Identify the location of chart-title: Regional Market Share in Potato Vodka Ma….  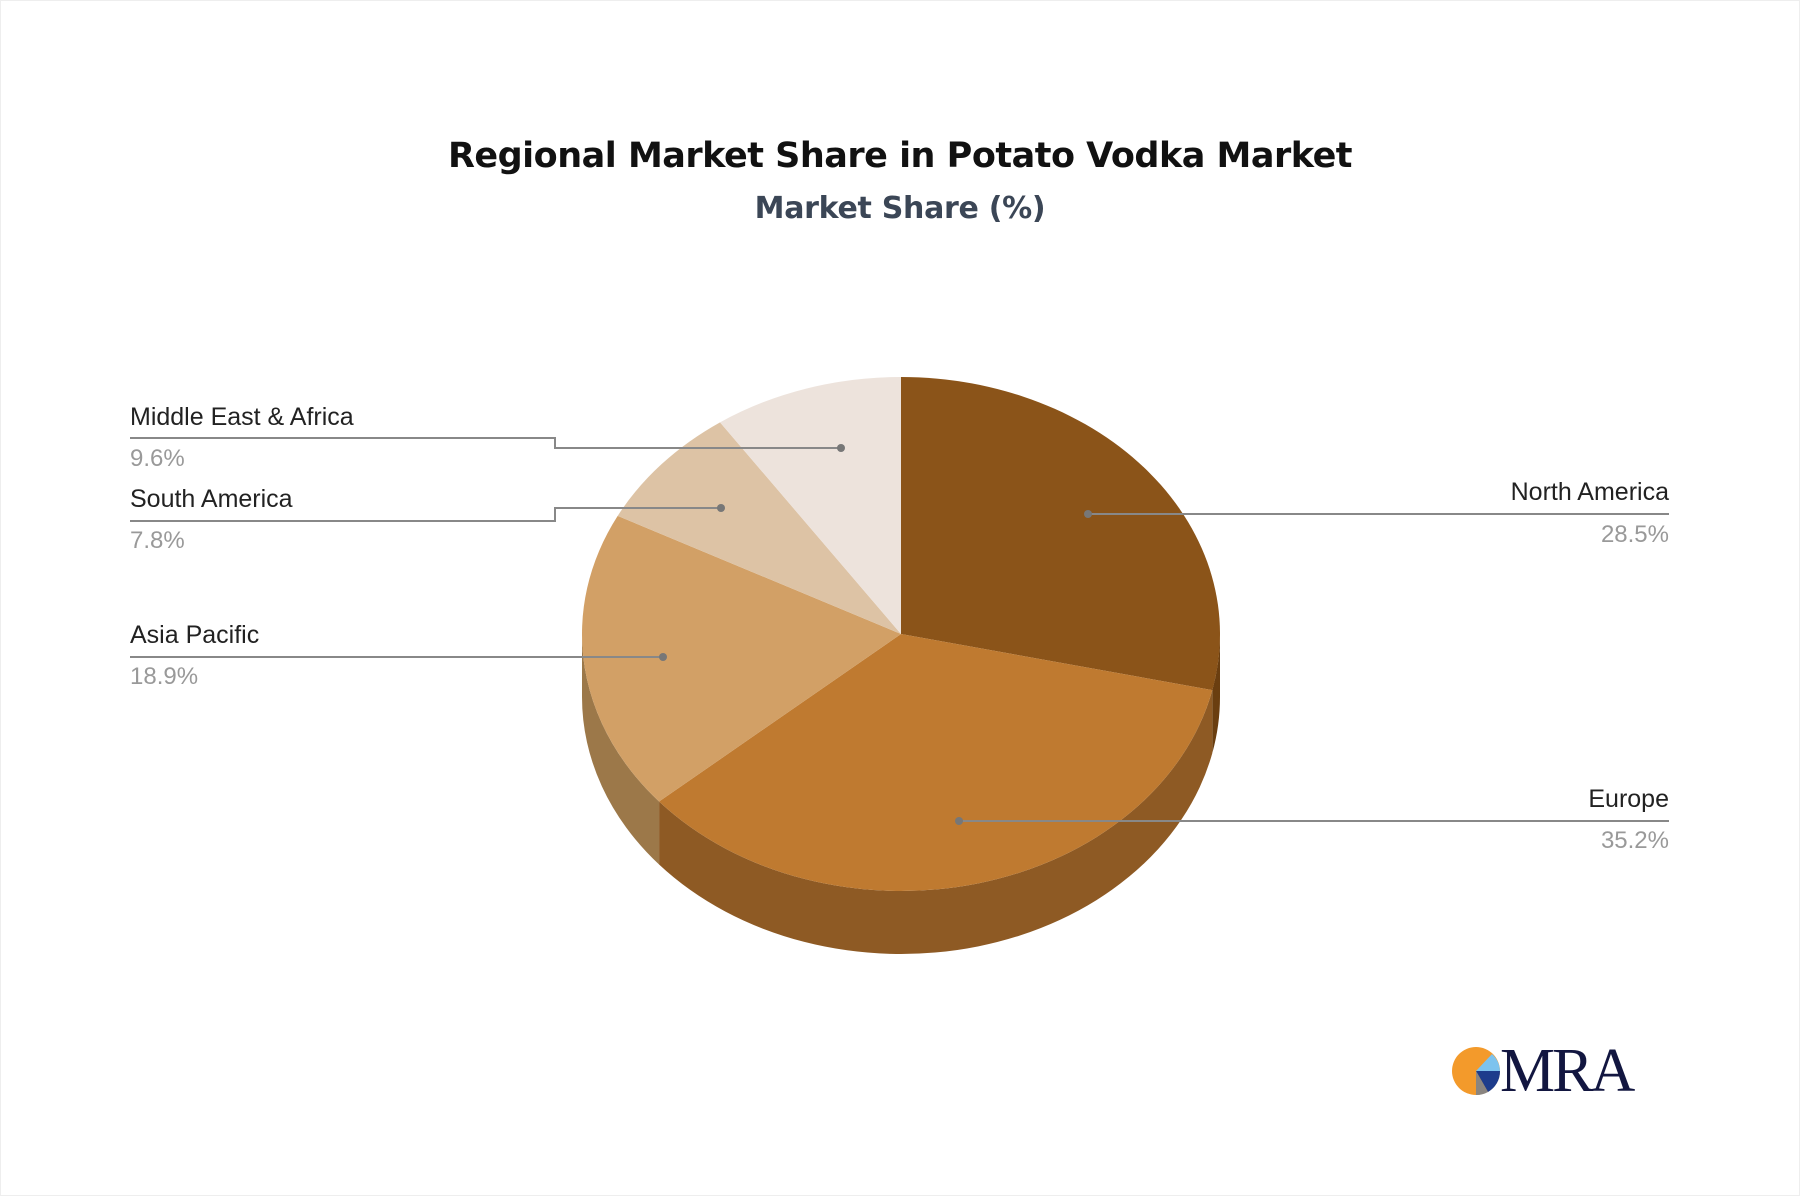
(900, 156).